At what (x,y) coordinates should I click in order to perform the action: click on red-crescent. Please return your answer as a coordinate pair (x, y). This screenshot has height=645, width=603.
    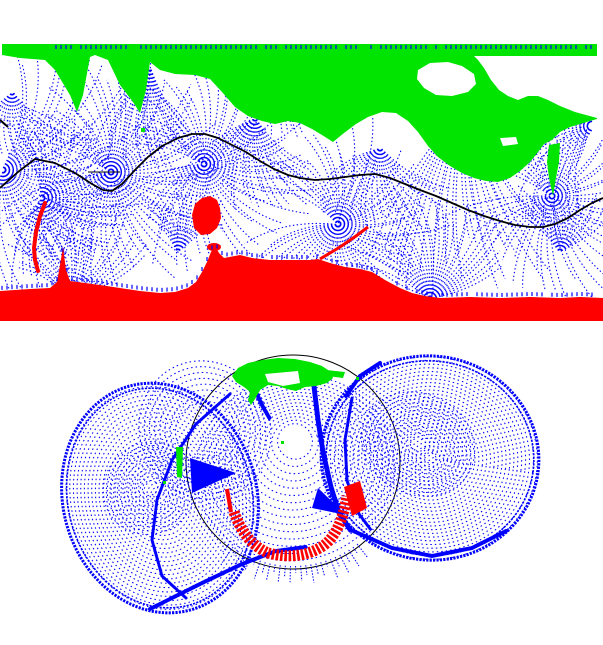
    Looking at the image, I should click on (296, 521).